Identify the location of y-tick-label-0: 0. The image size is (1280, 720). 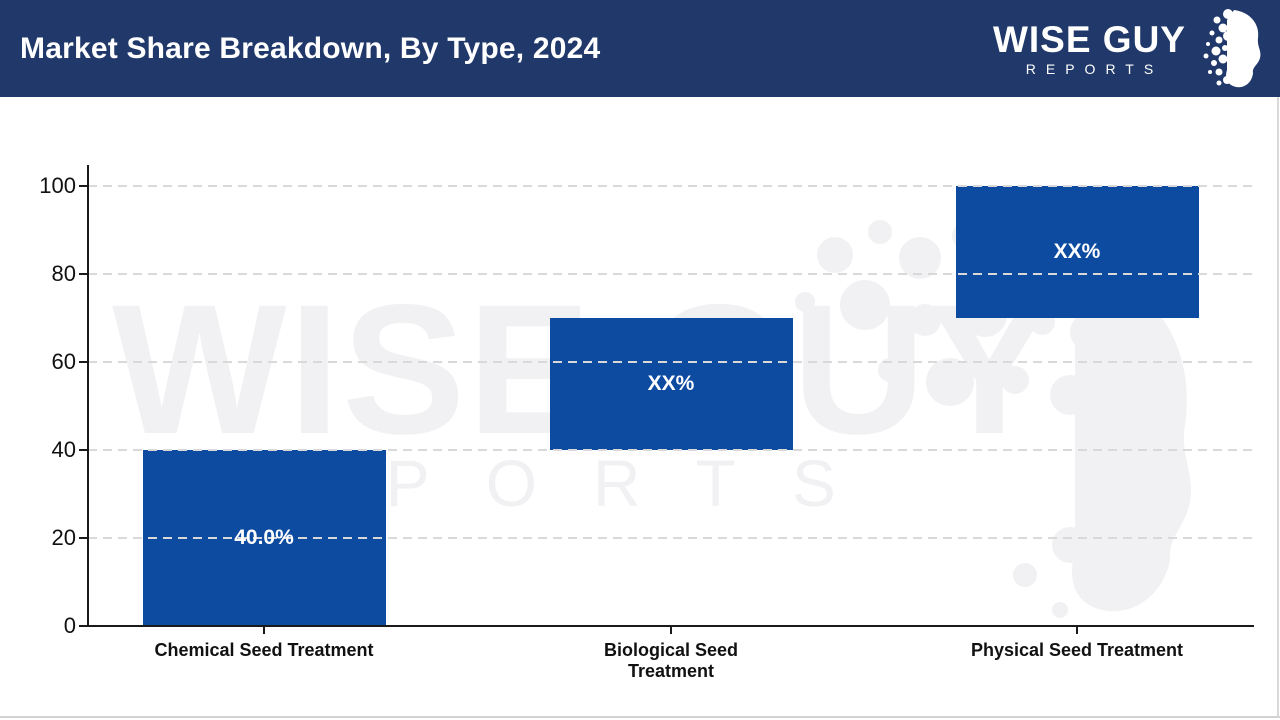
(69, 625).